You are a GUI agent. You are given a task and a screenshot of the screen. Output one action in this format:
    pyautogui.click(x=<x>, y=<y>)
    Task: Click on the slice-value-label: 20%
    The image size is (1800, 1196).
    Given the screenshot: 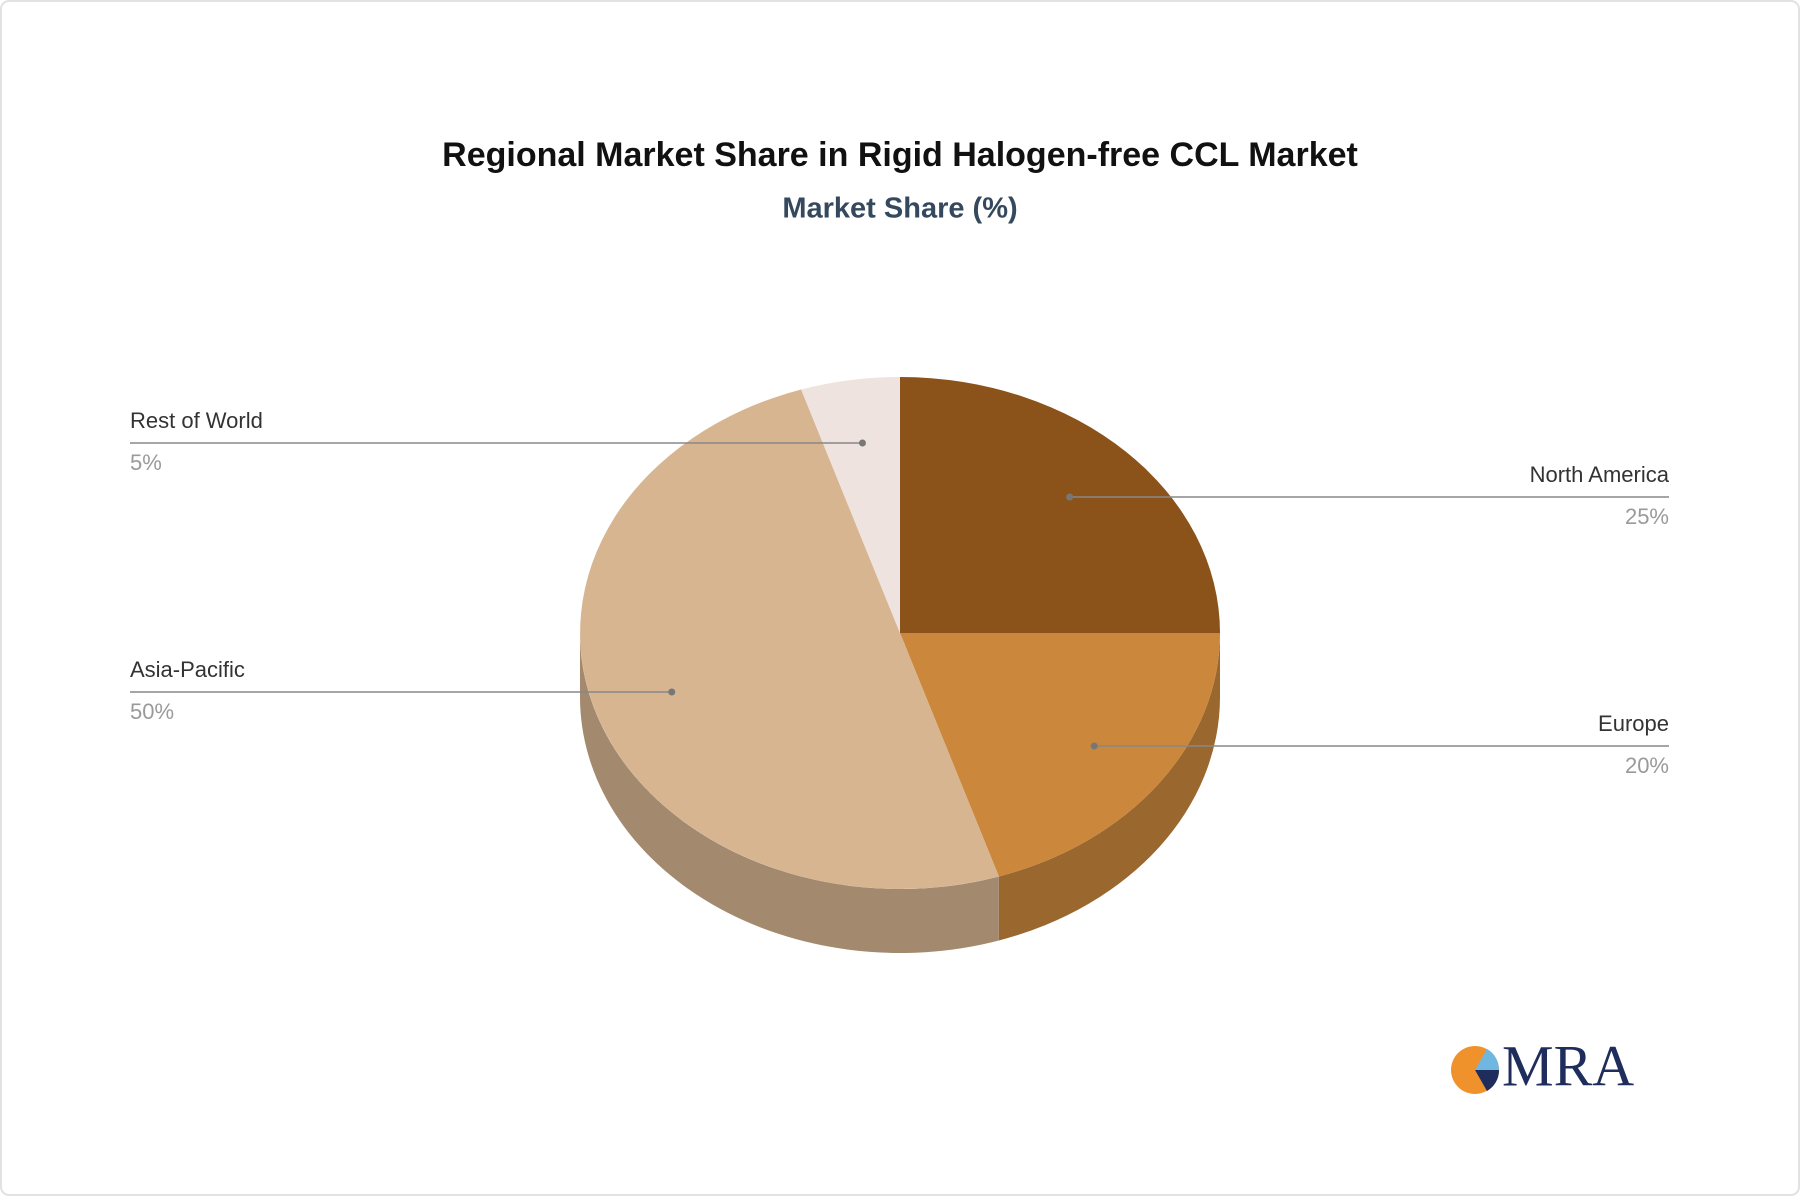 What is the action you would take?
    pyautogui.click(x=1647, y=765)
    